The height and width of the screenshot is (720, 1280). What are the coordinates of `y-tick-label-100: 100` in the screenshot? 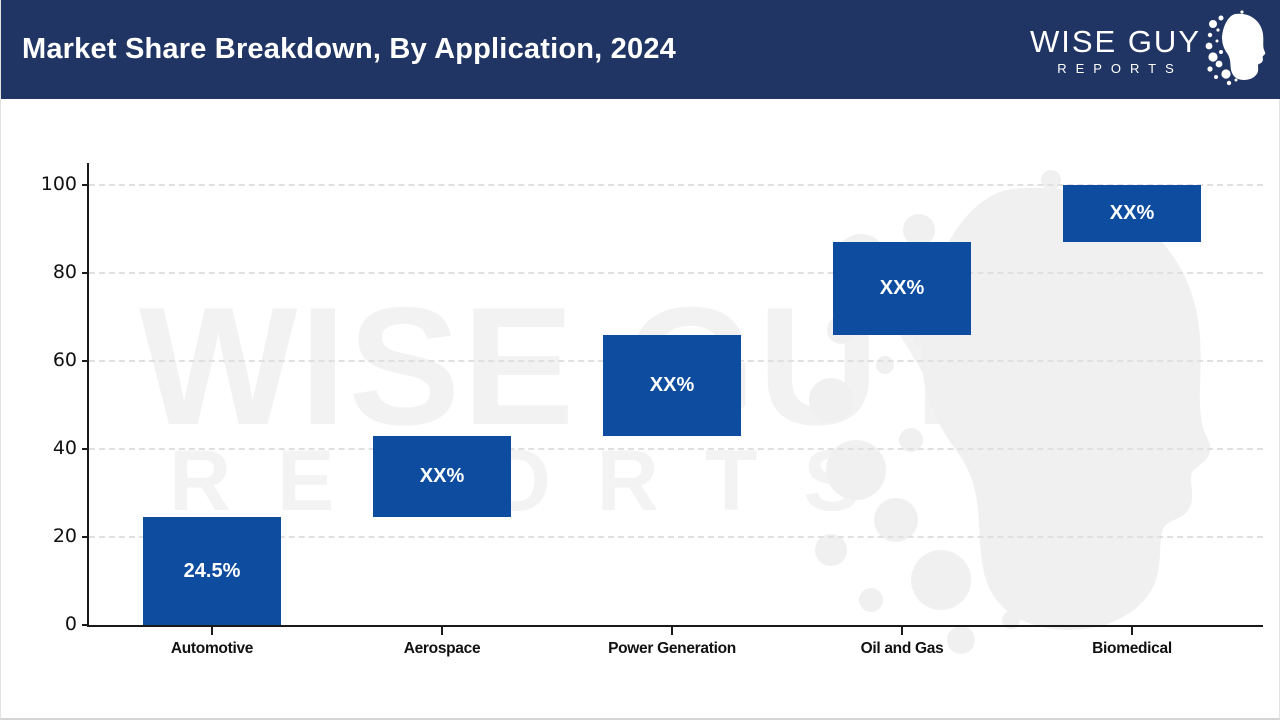 It's located at (58, 184).